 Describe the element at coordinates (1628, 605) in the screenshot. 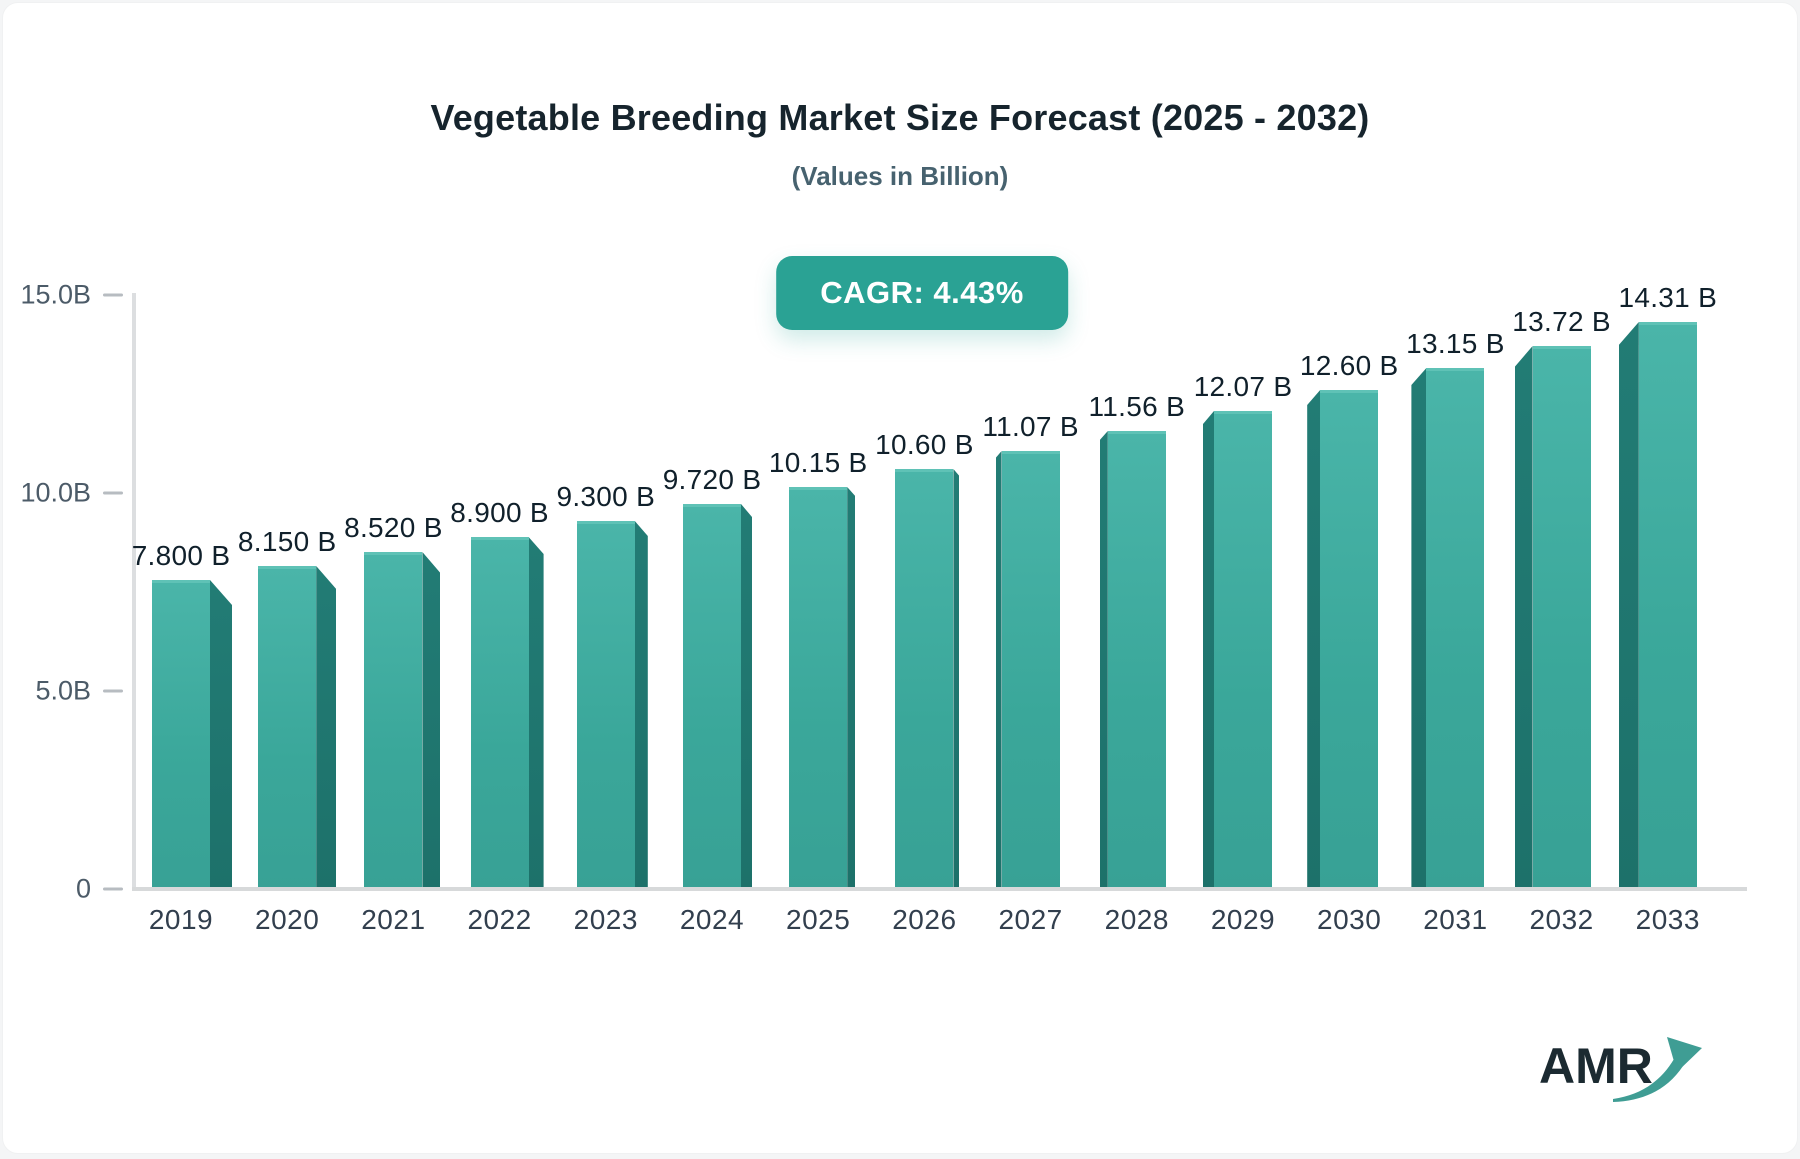

I see `bar-side-face-2033` at that location.